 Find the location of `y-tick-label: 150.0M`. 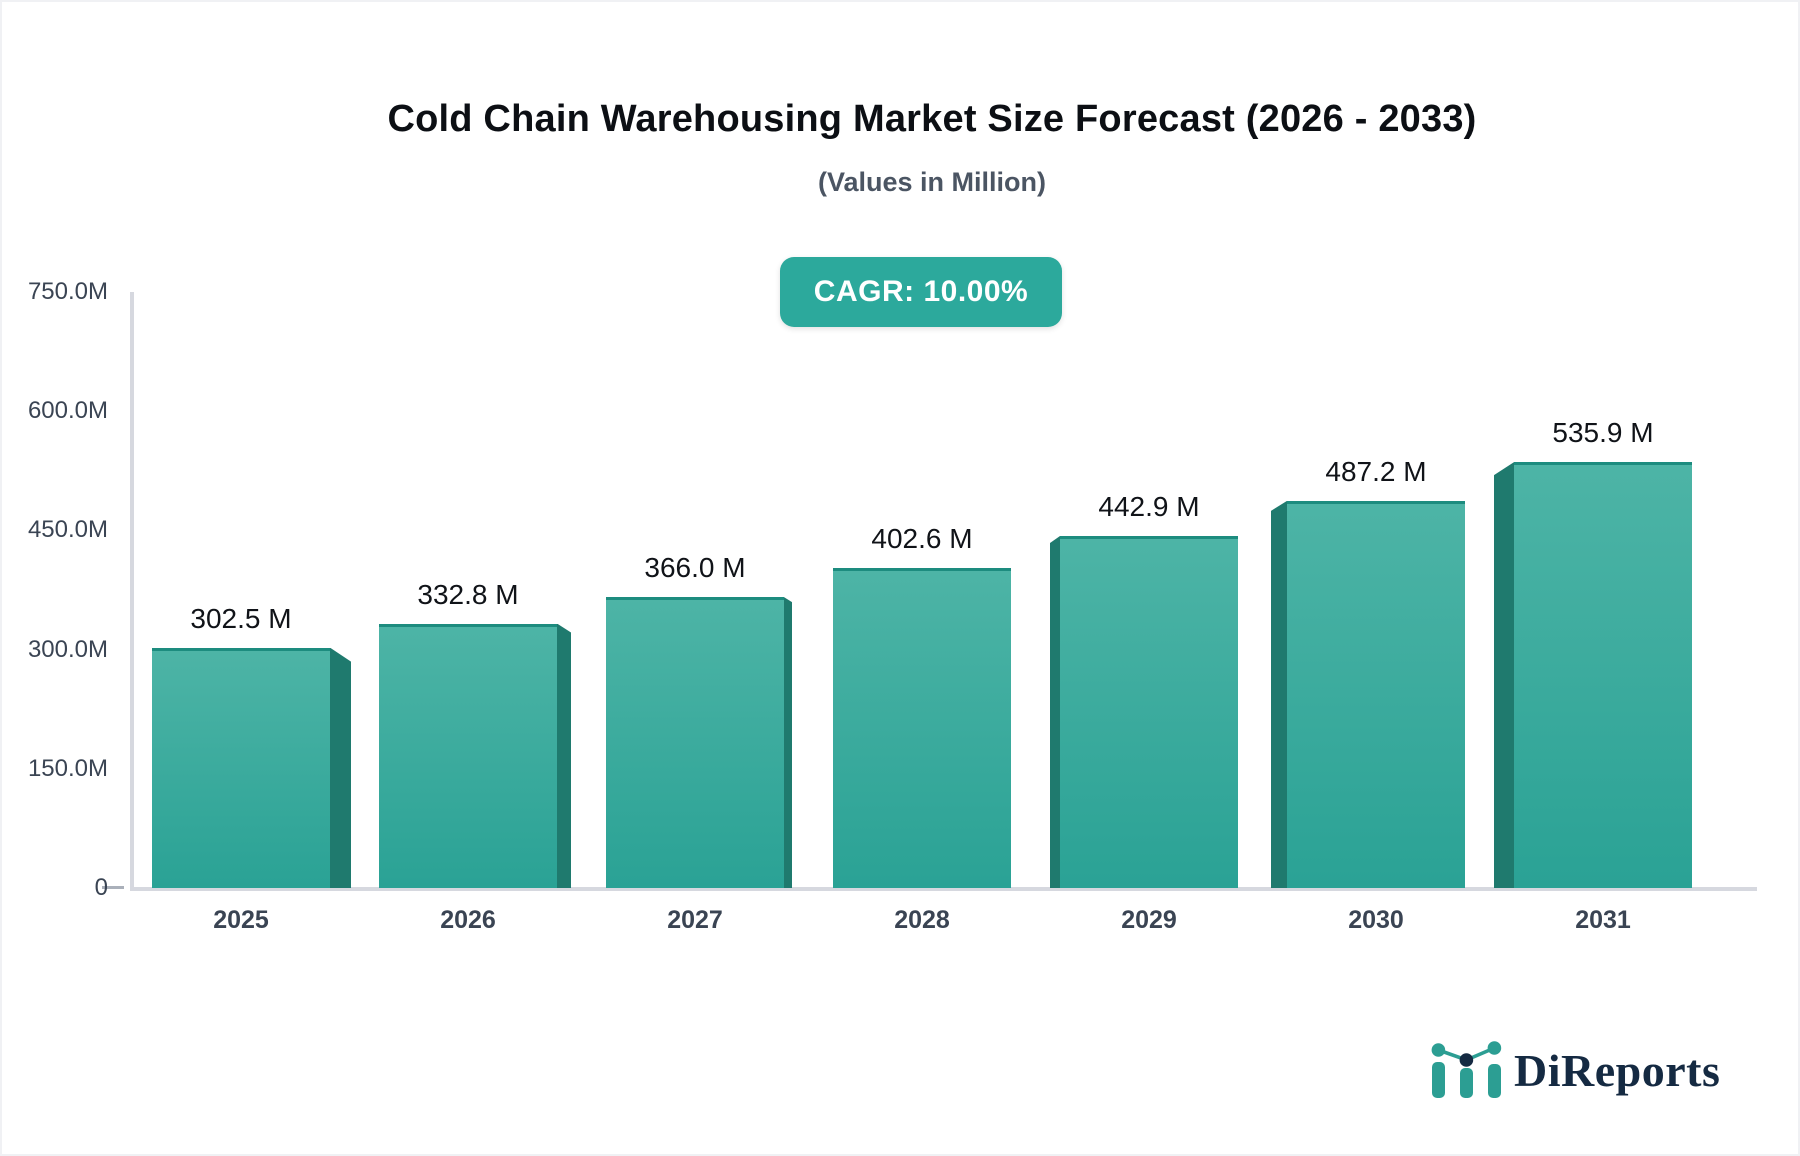

y-tick-label: 150.0M is located at coordinates (67, 768).